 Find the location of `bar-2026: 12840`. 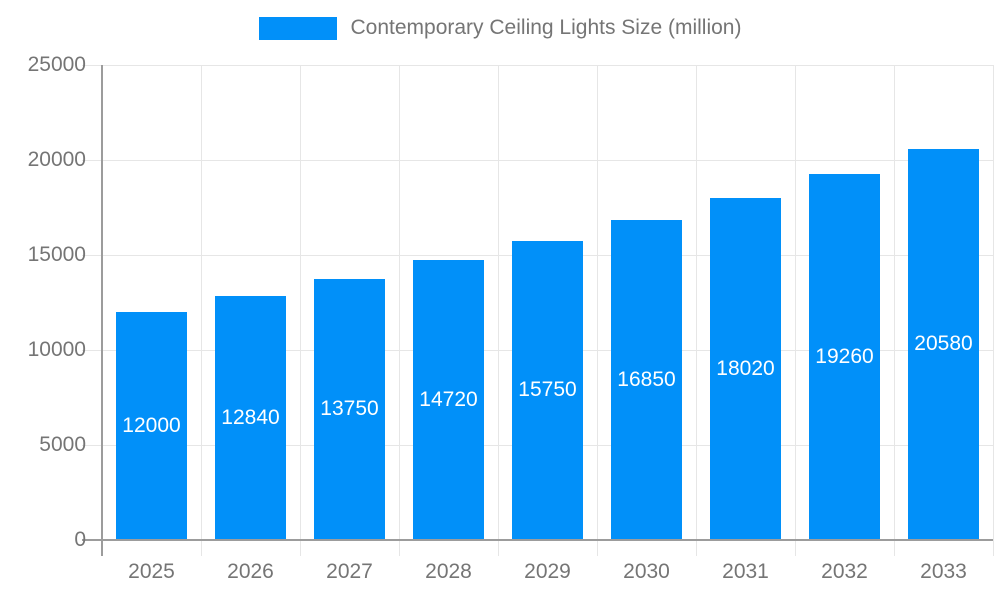

bar-2026: 12840 is located at coordinates (250, 418).